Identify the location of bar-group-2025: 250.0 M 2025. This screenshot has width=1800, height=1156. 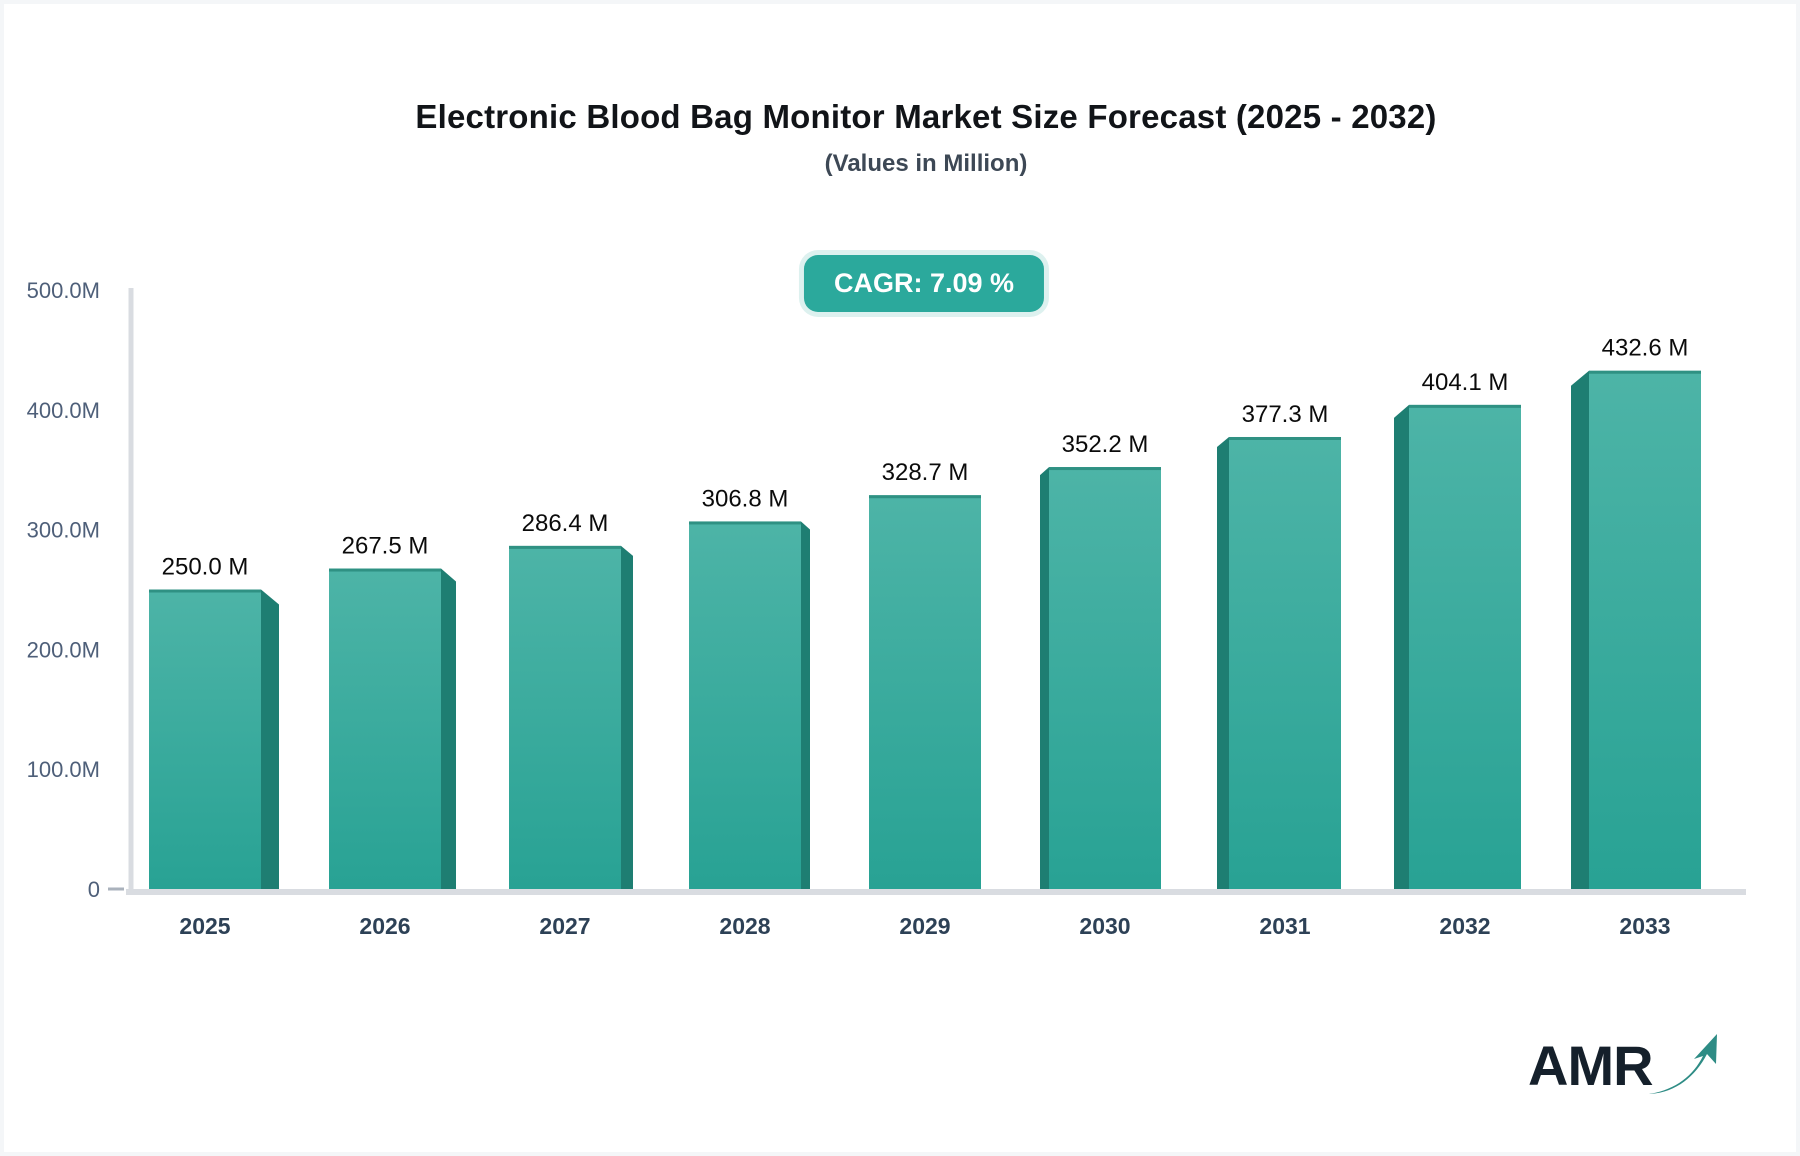
(214, 746).